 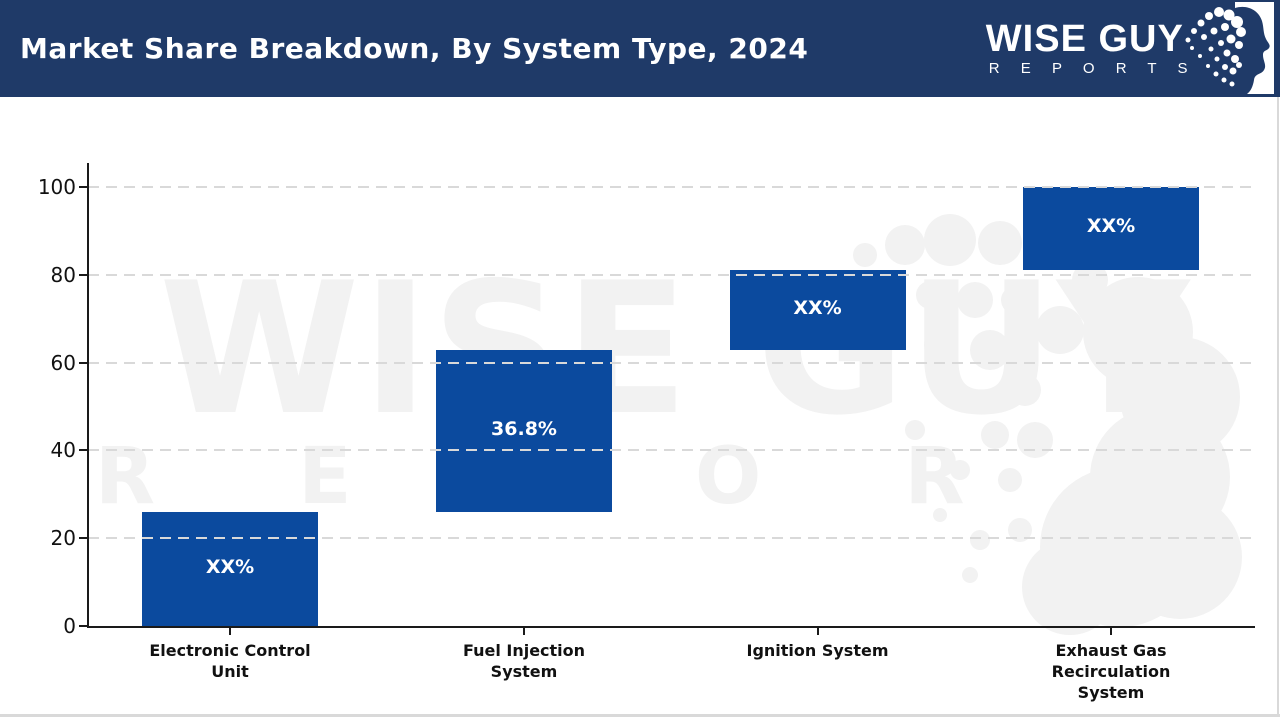 What do you see at coordinates (69, 626) in the screenshot?
I see `y-axis-tick-label: 0` at bounding box center [69, 626].